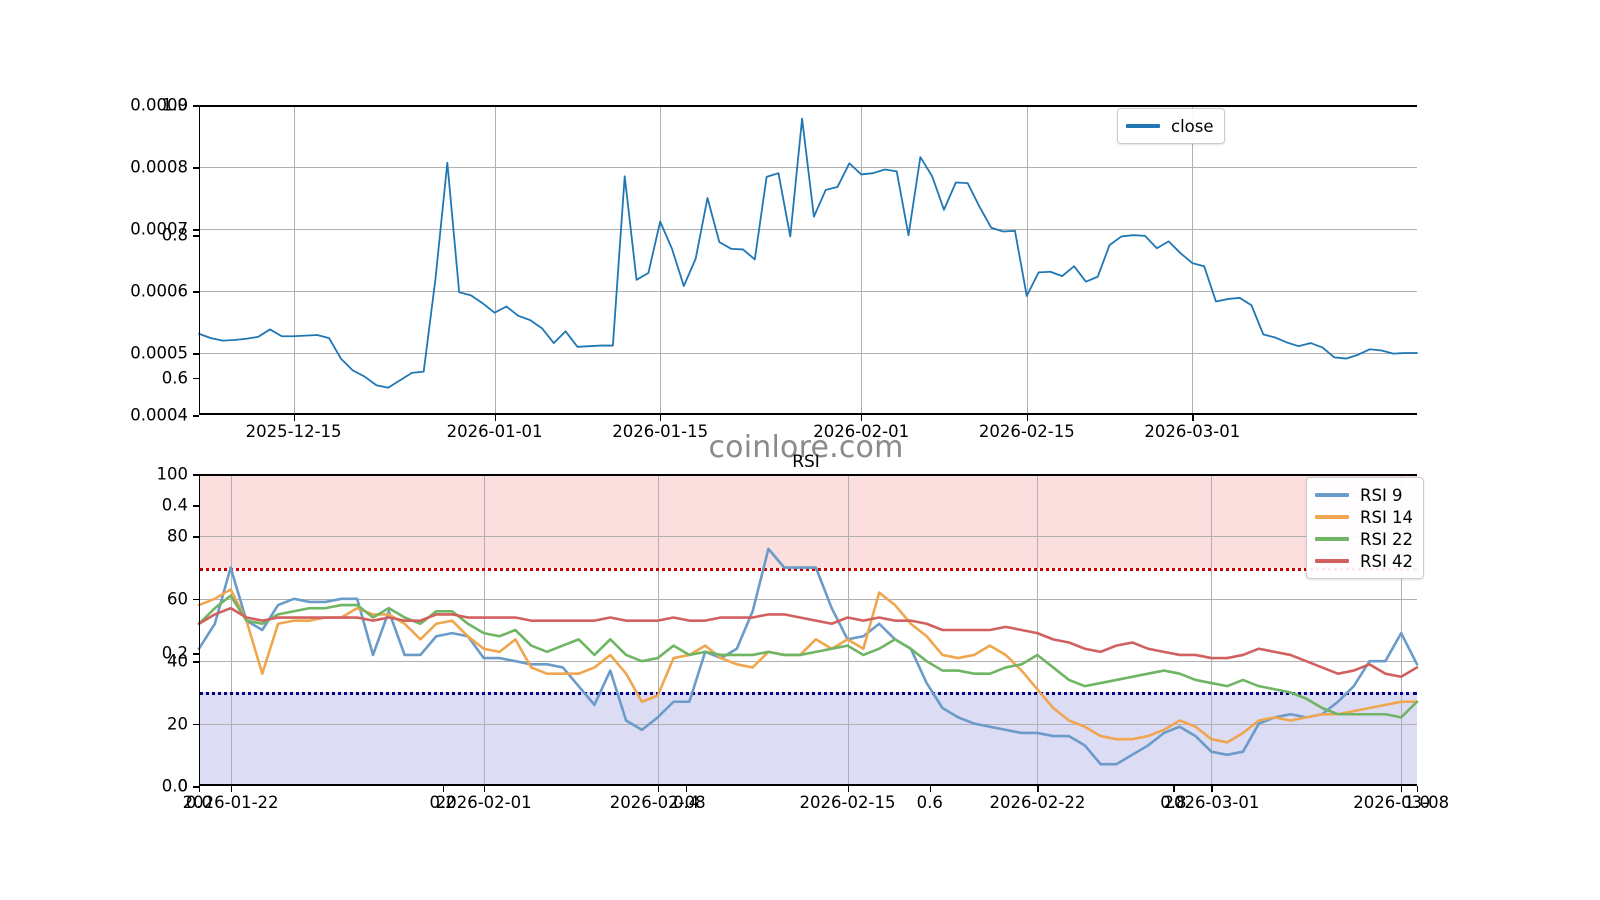  I want to click on rsi-x-tick-label: 2026-02-08, so click(657, 802).